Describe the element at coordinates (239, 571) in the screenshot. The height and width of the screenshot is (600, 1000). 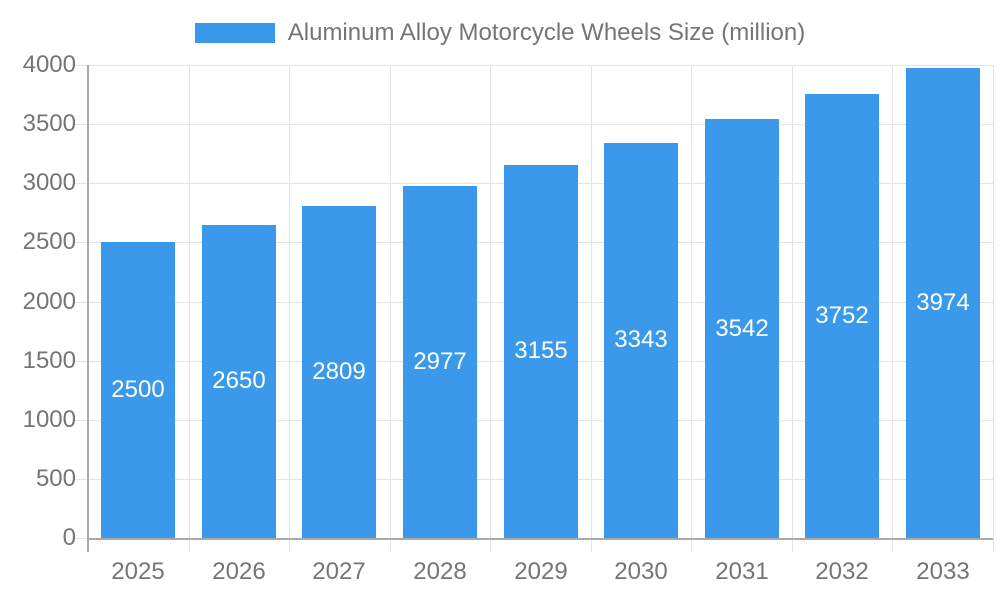
I see `x-axis-tick-label: 2026` at that location.